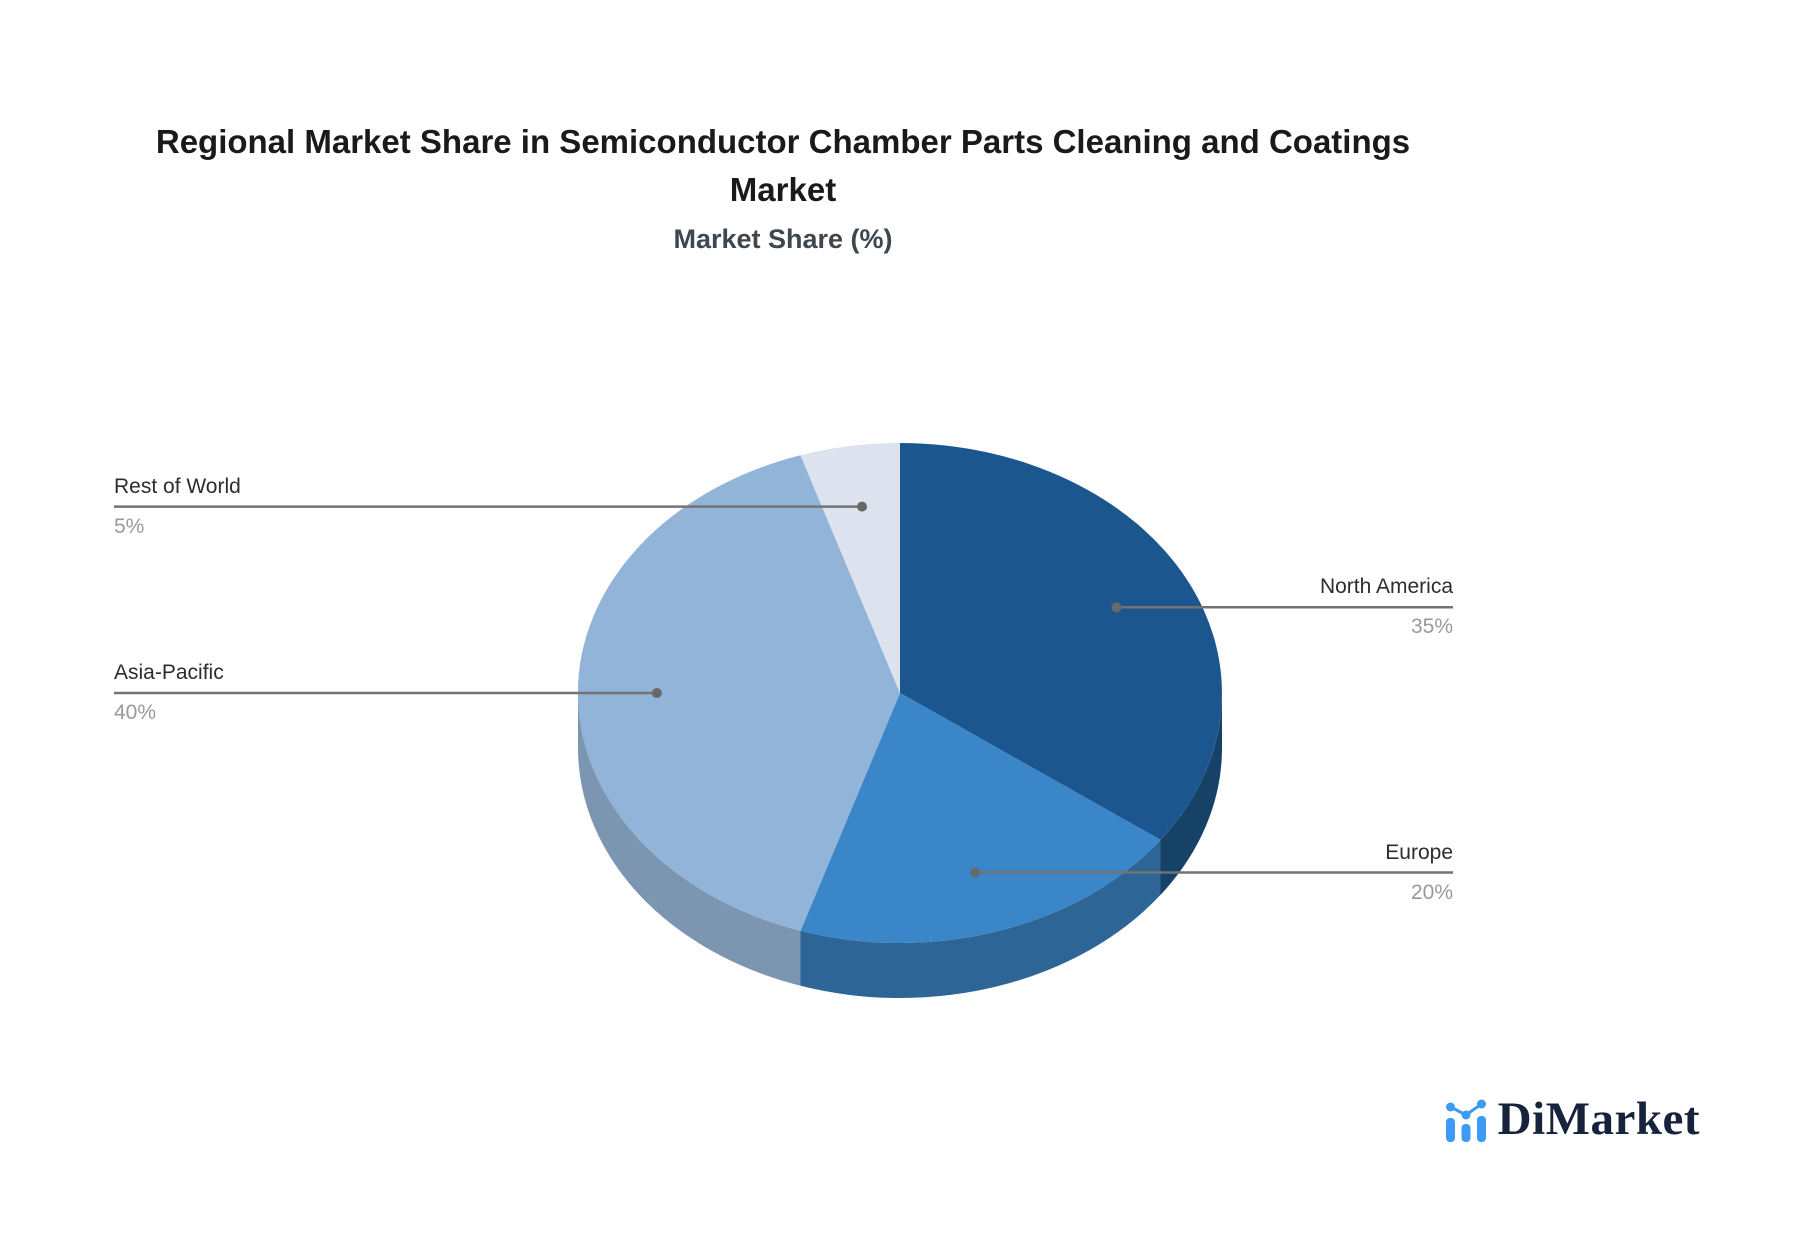 Image resolution: width=1800 pixels, height=1252 pixels. Describe the element at coordinates (1431, 627) in the screenshot. I see `callout-value: 35%` at that location.